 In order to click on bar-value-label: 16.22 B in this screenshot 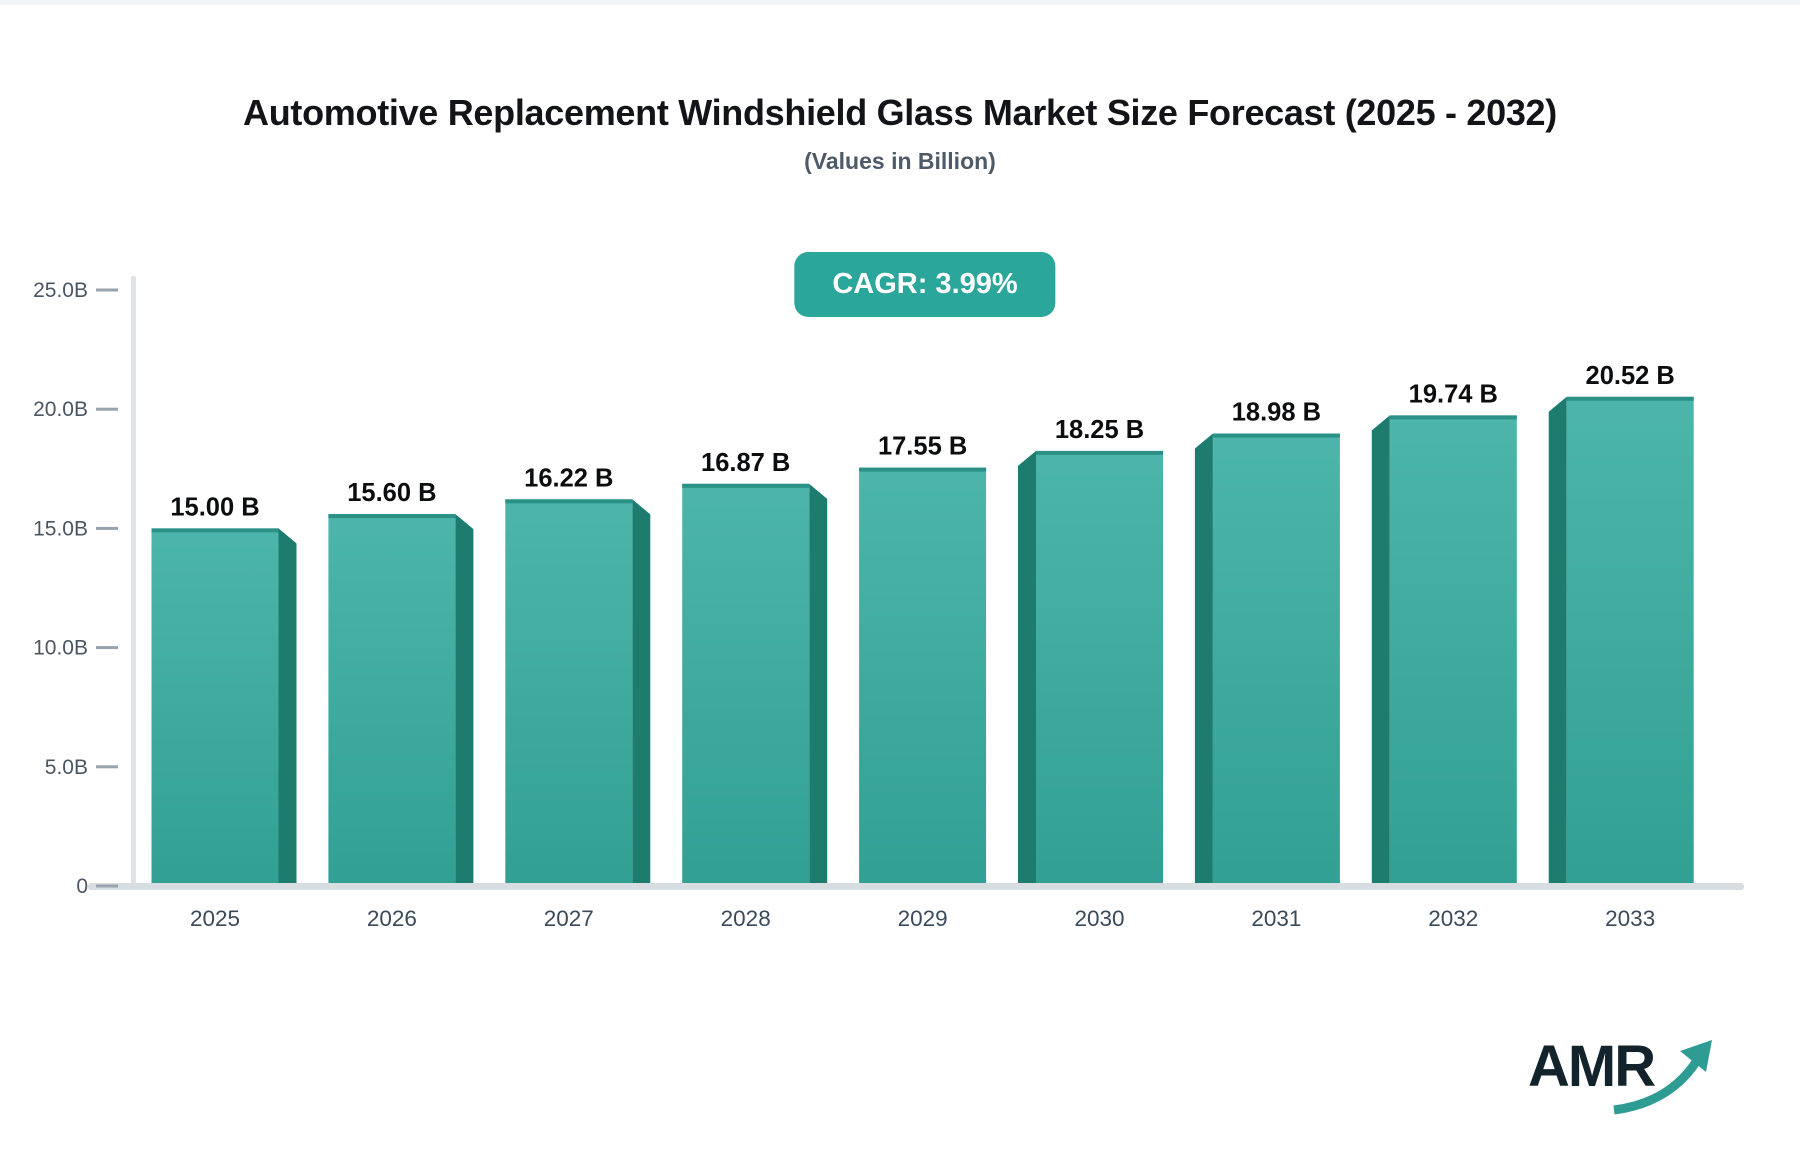, I will do `click(568, 478)`.